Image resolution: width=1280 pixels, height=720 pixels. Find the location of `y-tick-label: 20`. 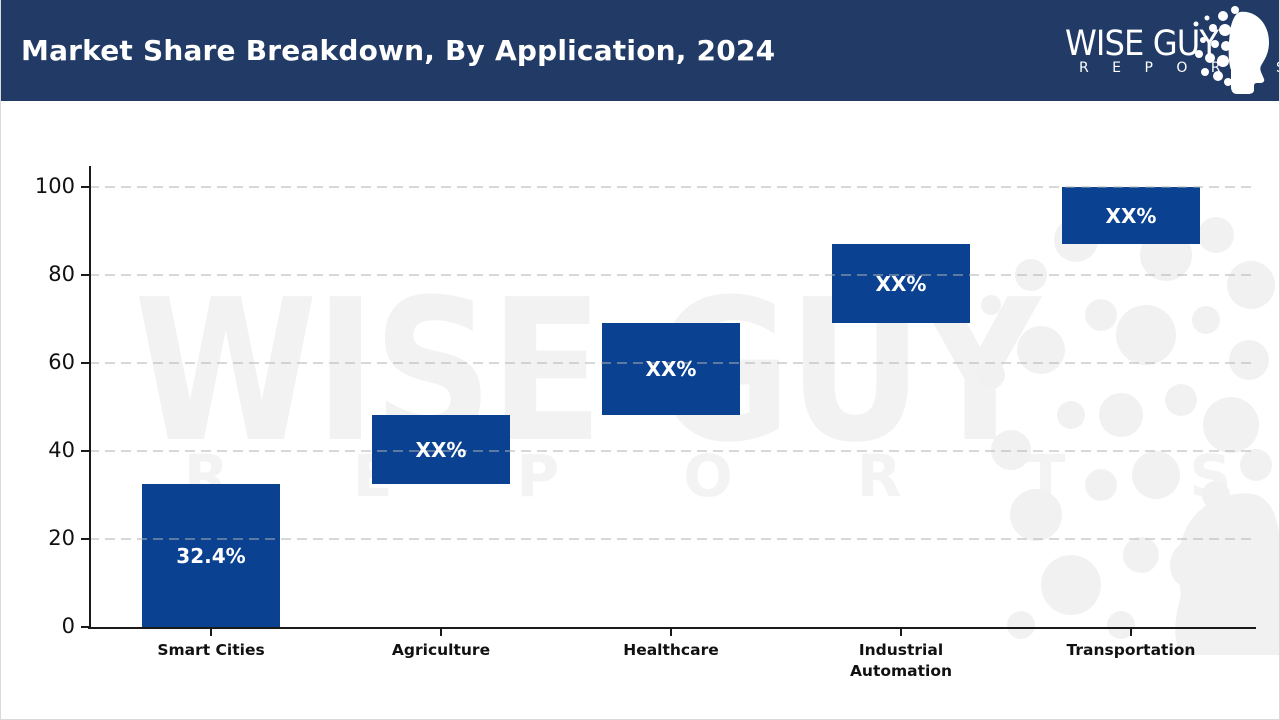

y-tick-label: 20 is located at coordinates (61, 538).